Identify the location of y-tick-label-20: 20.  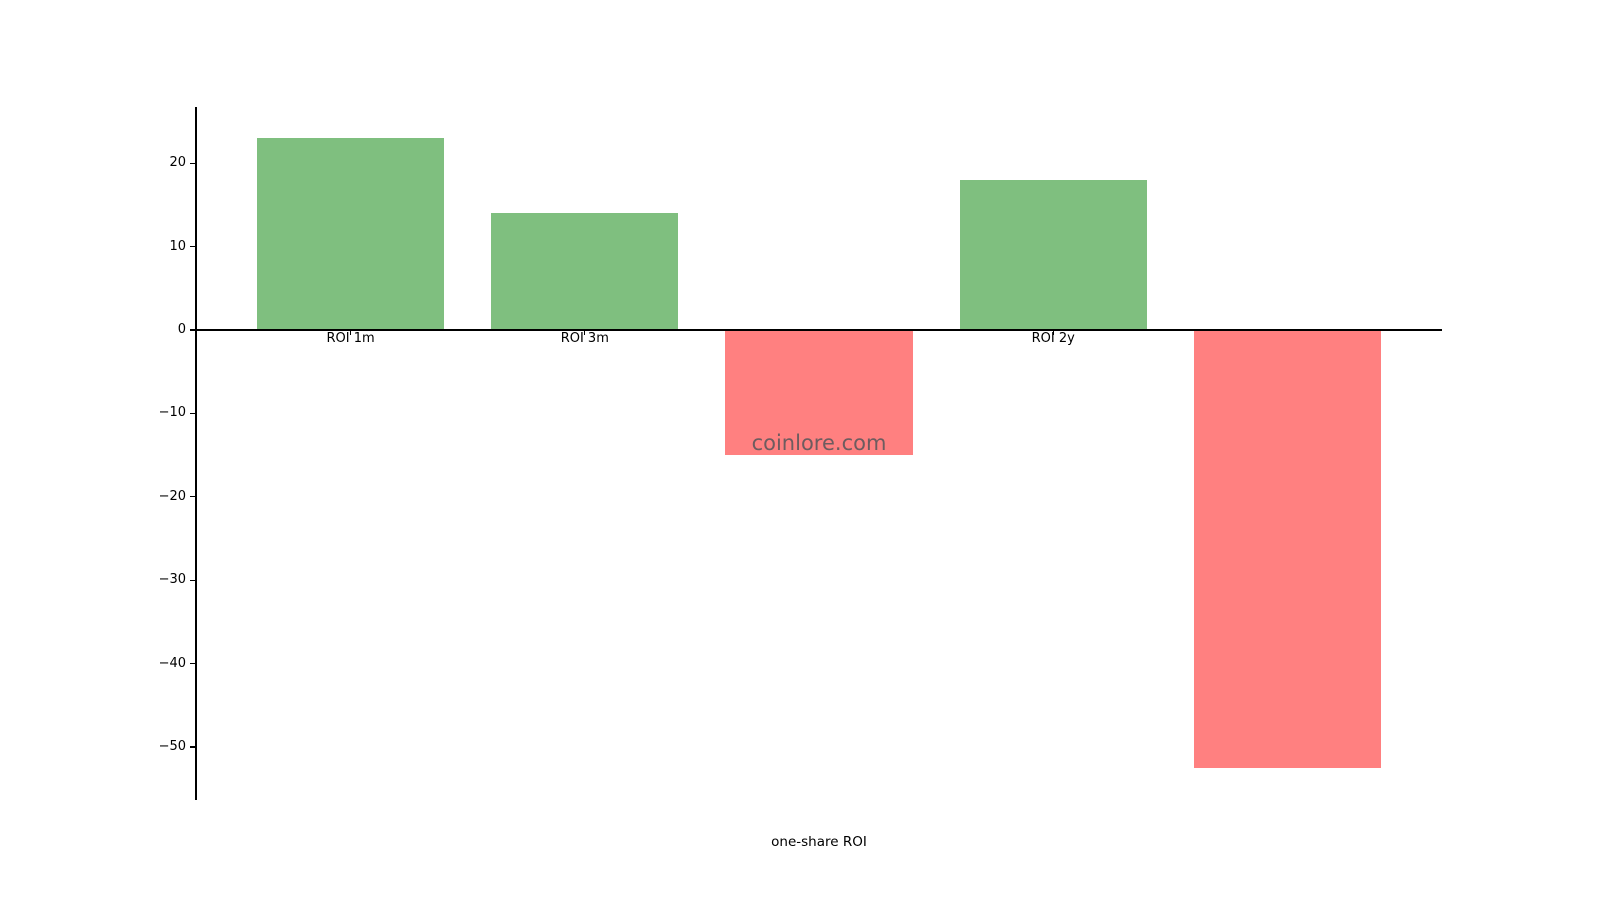
(177, 163).